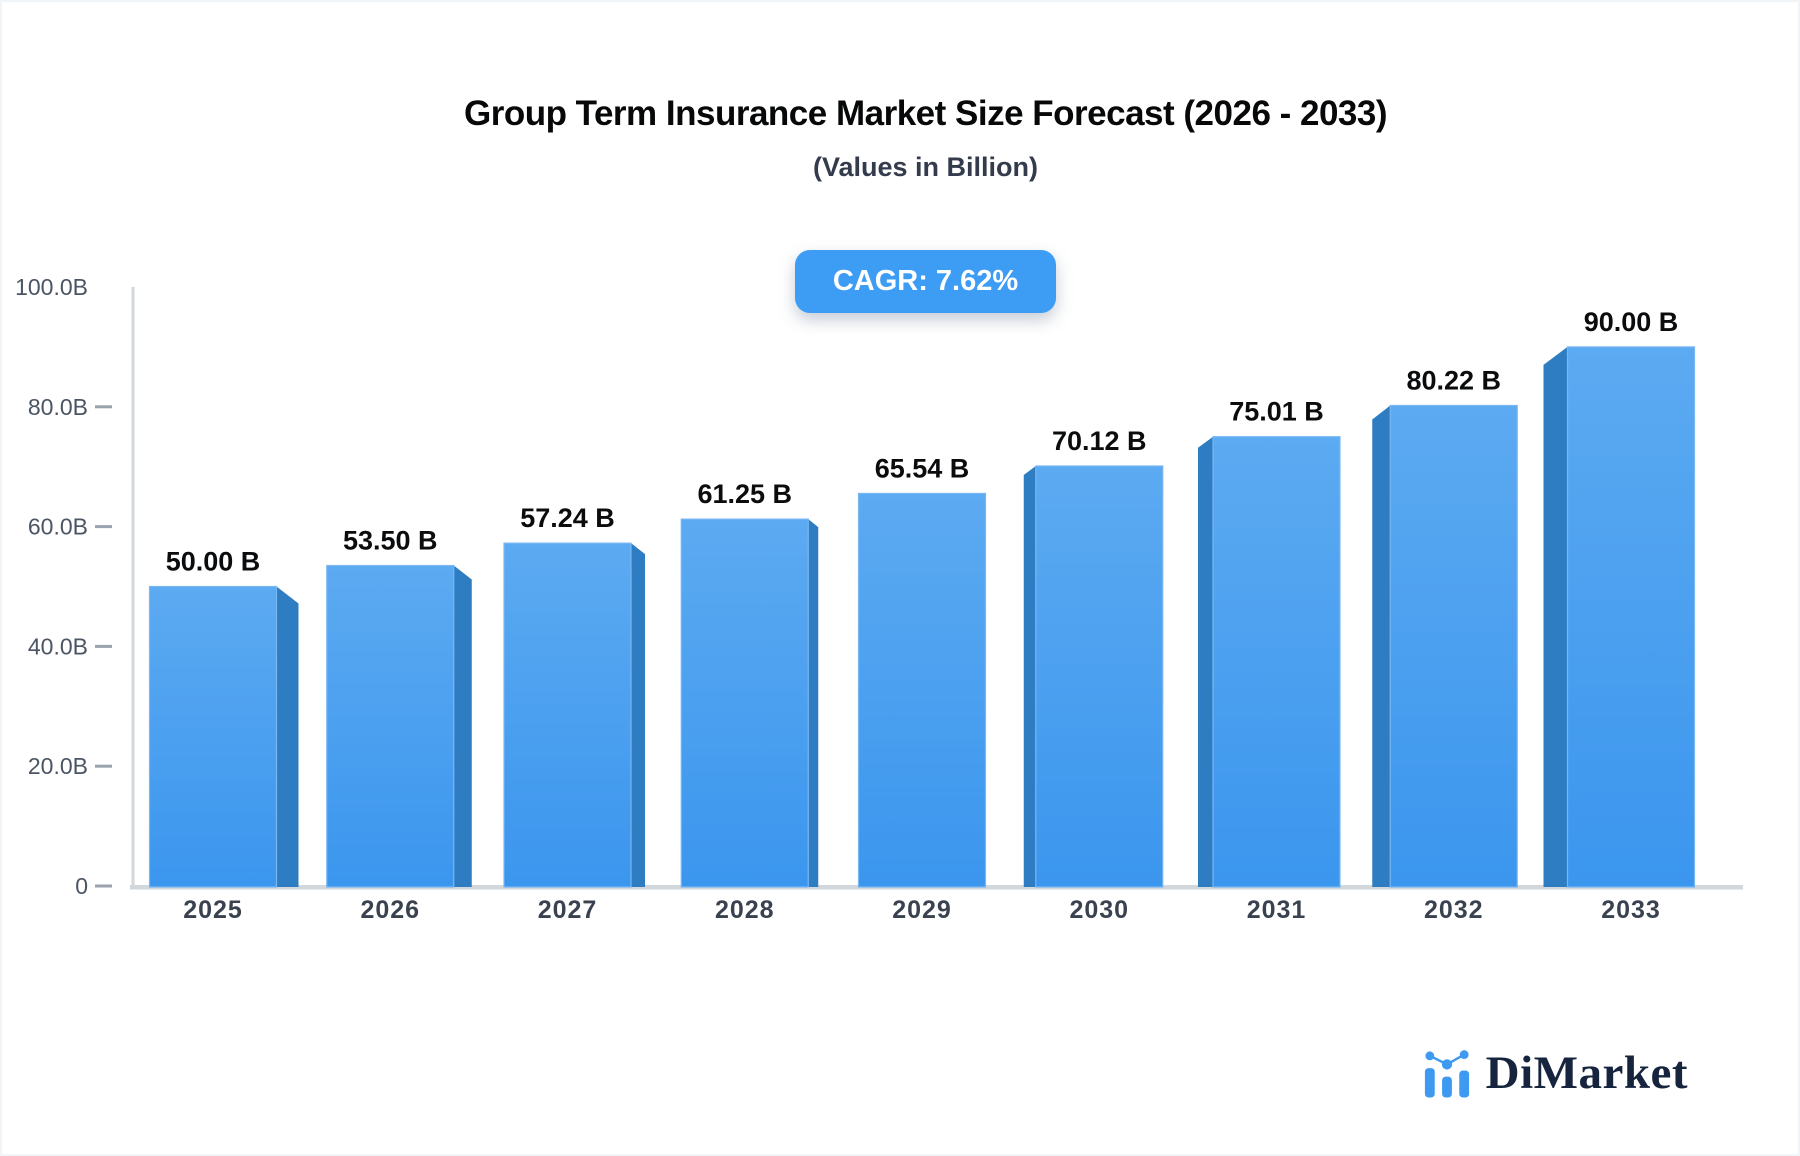  What do you see at coordinates (567, 518) in the screenshot?
I see `bar-value-label: 57.24 B` at bounding box center [567, 518].